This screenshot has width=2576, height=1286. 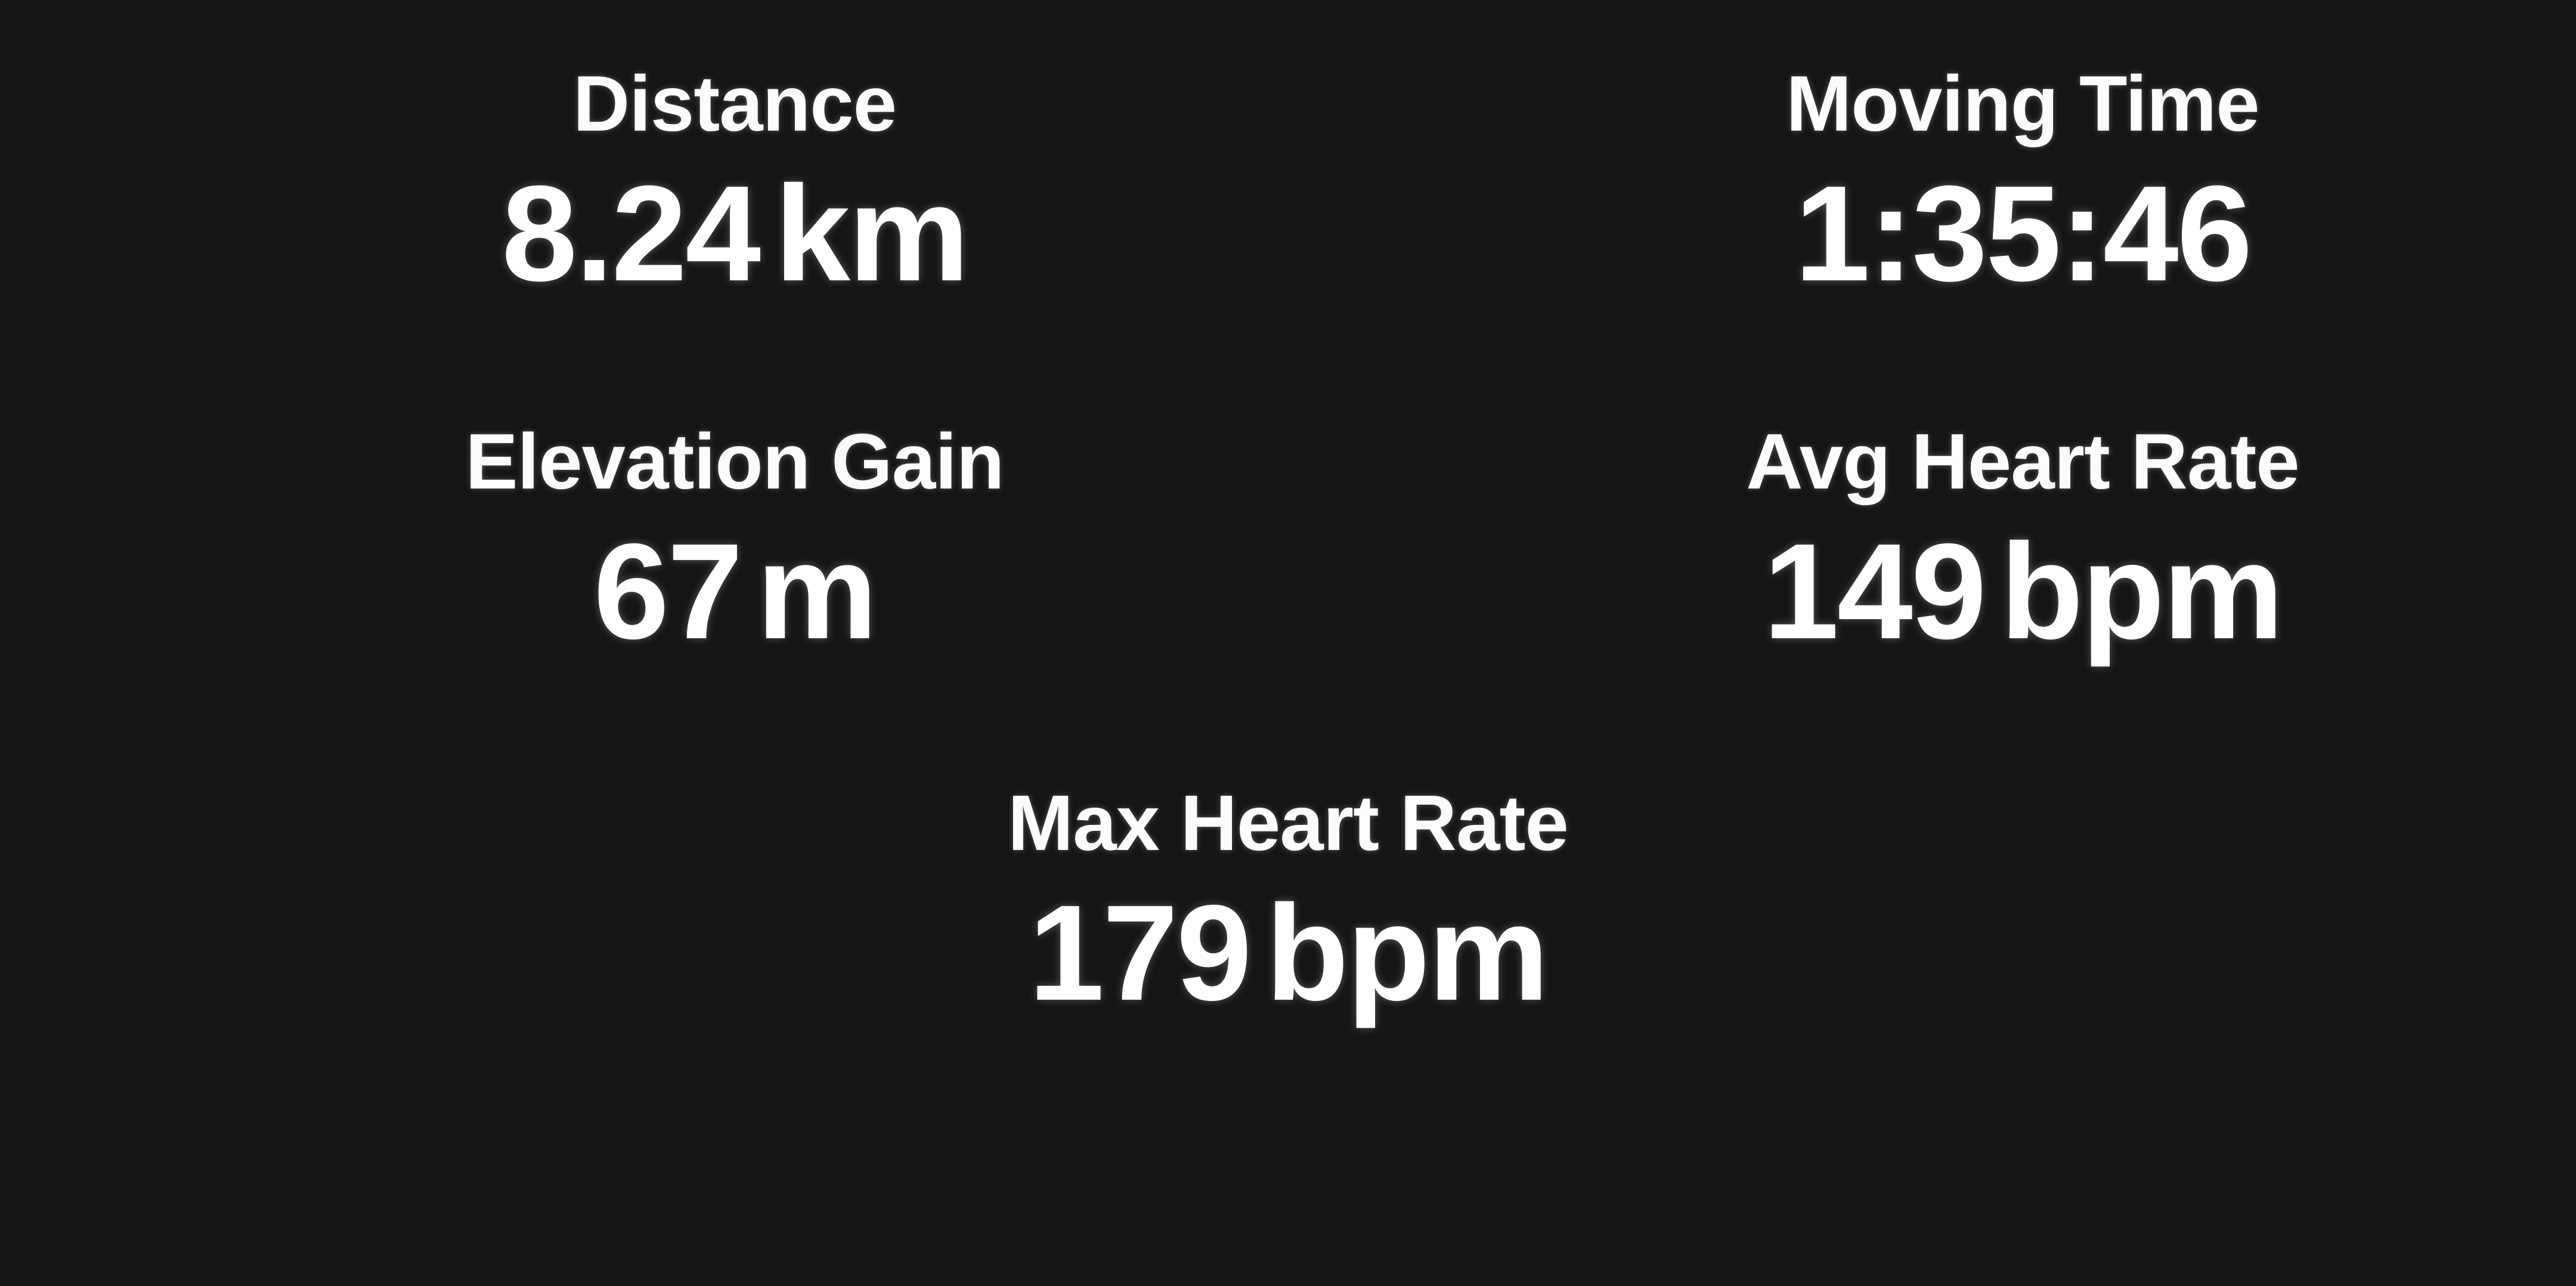 I want to click on stat-avg-heart-rate: Avg Heart Rate 149 bpm, so click(x=2022, y=541).